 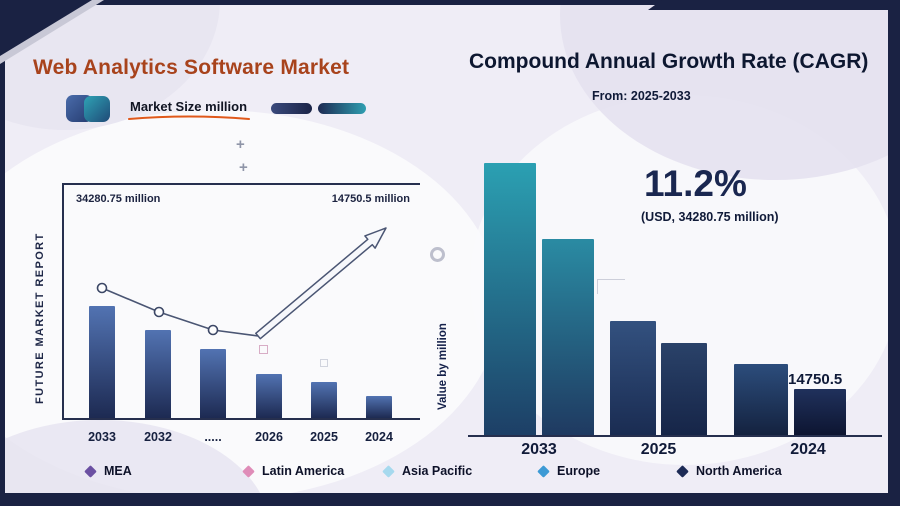 I want to click on legend-swatch-icon, so click(x=97, y=109).